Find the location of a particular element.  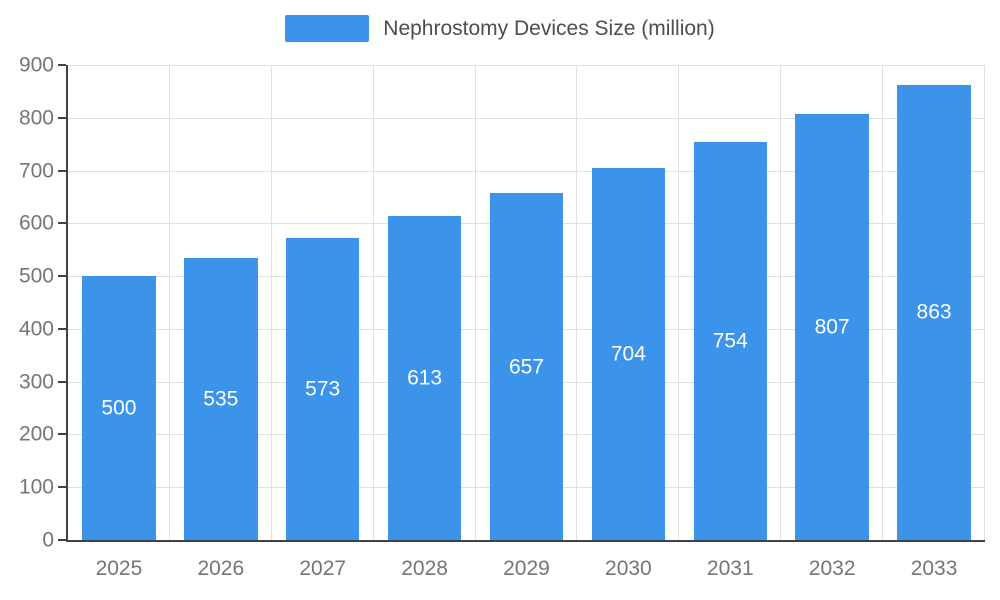

x-tick-label: 2028 is located at coordinates (424, 568).